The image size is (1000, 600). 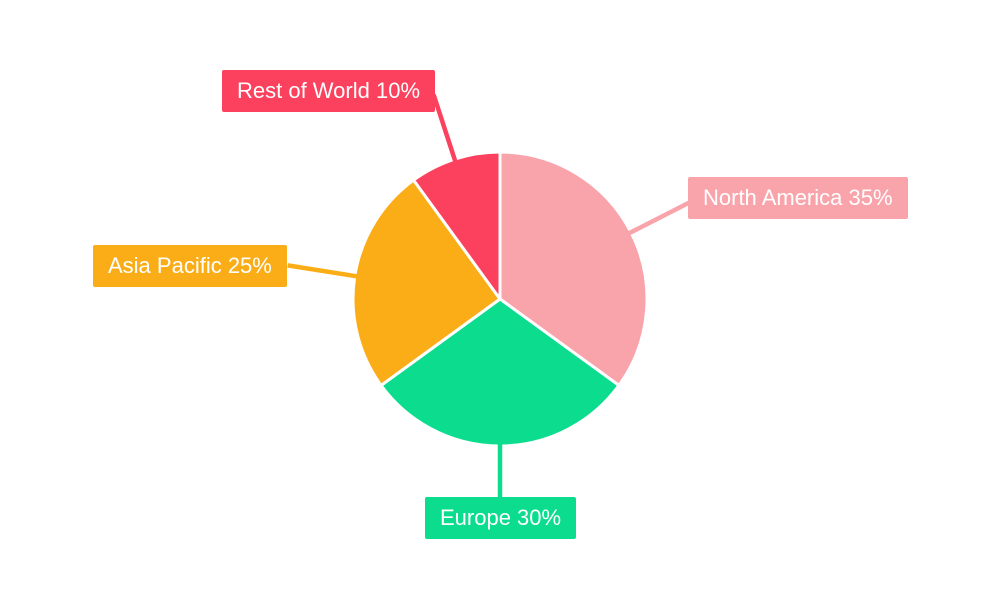 What do you see at coordinates (501, 518) in the screenshot?
I see `callout-label-europe: Europe 30%` at bounding box center [501, 518].